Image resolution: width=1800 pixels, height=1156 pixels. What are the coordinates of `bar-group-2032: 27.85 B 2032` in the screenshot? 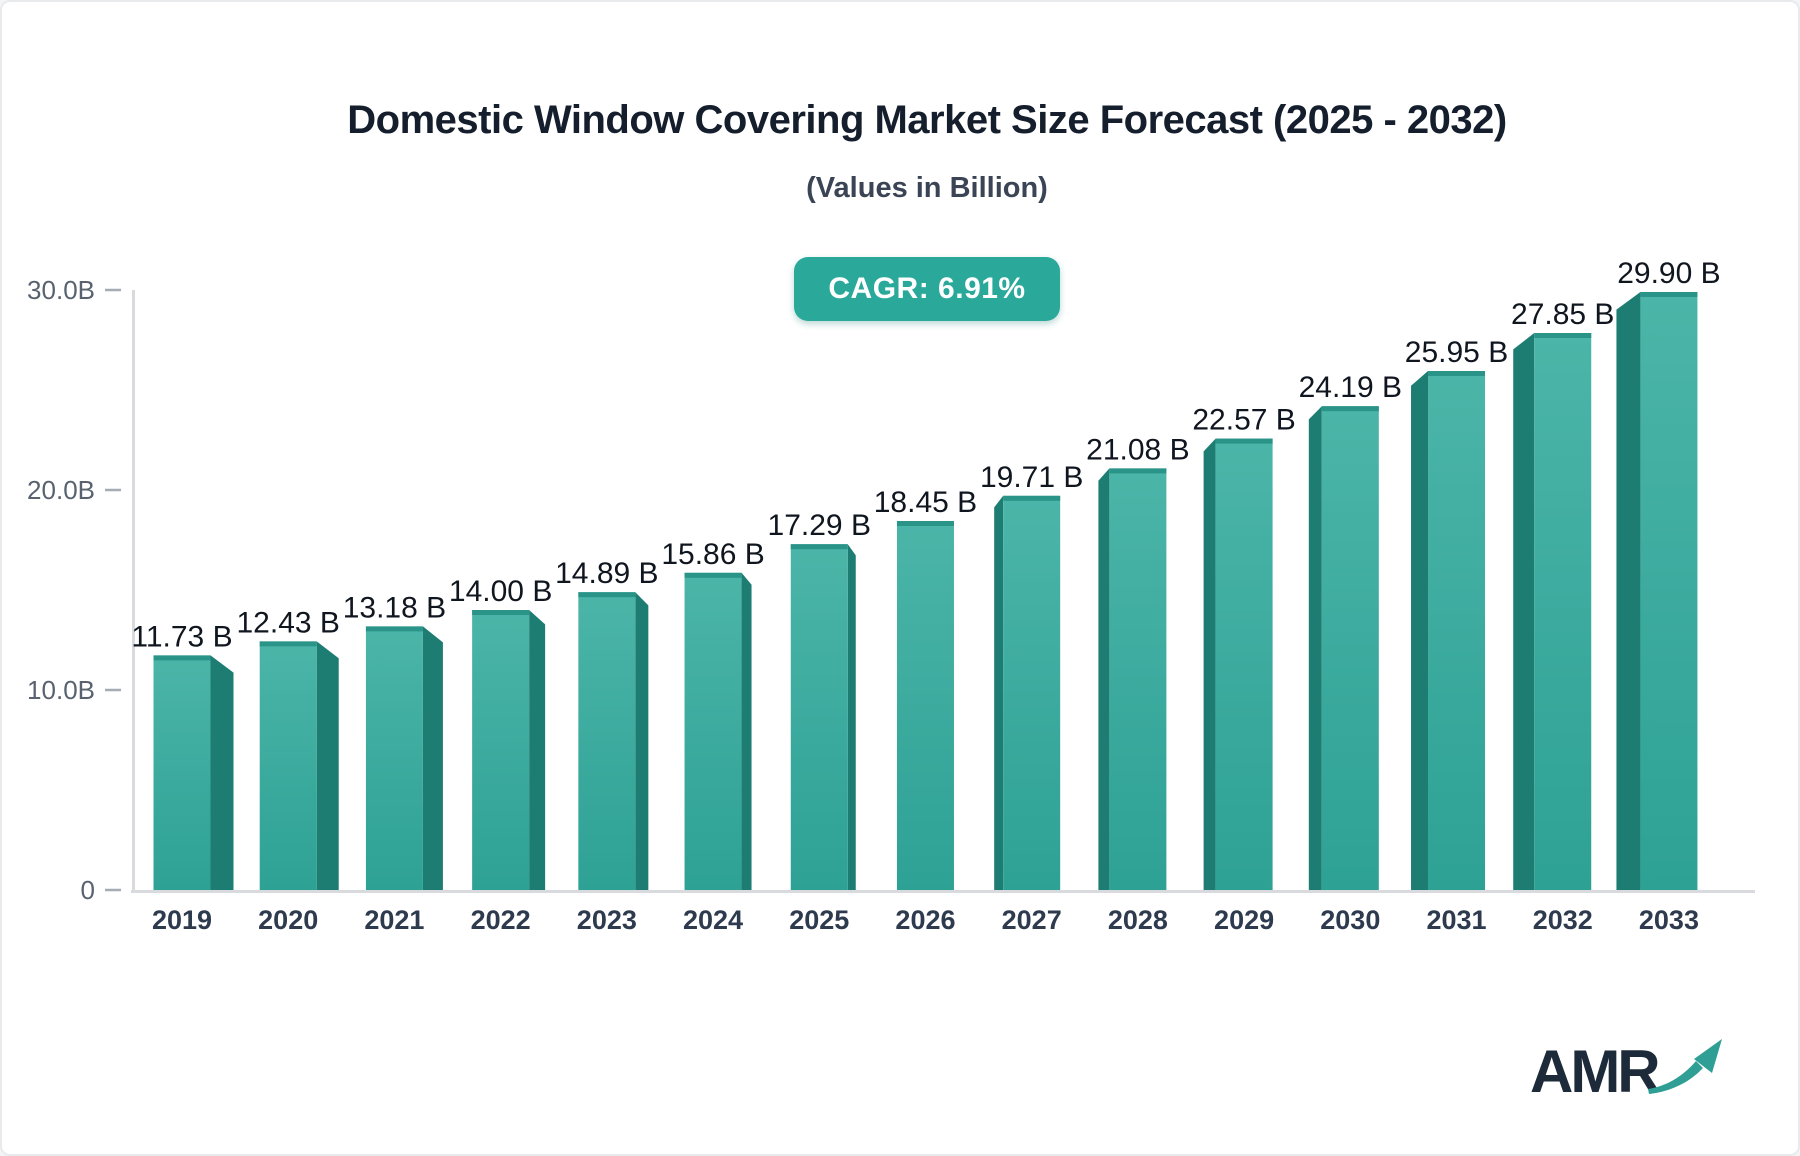 It's located at (1562, 616).